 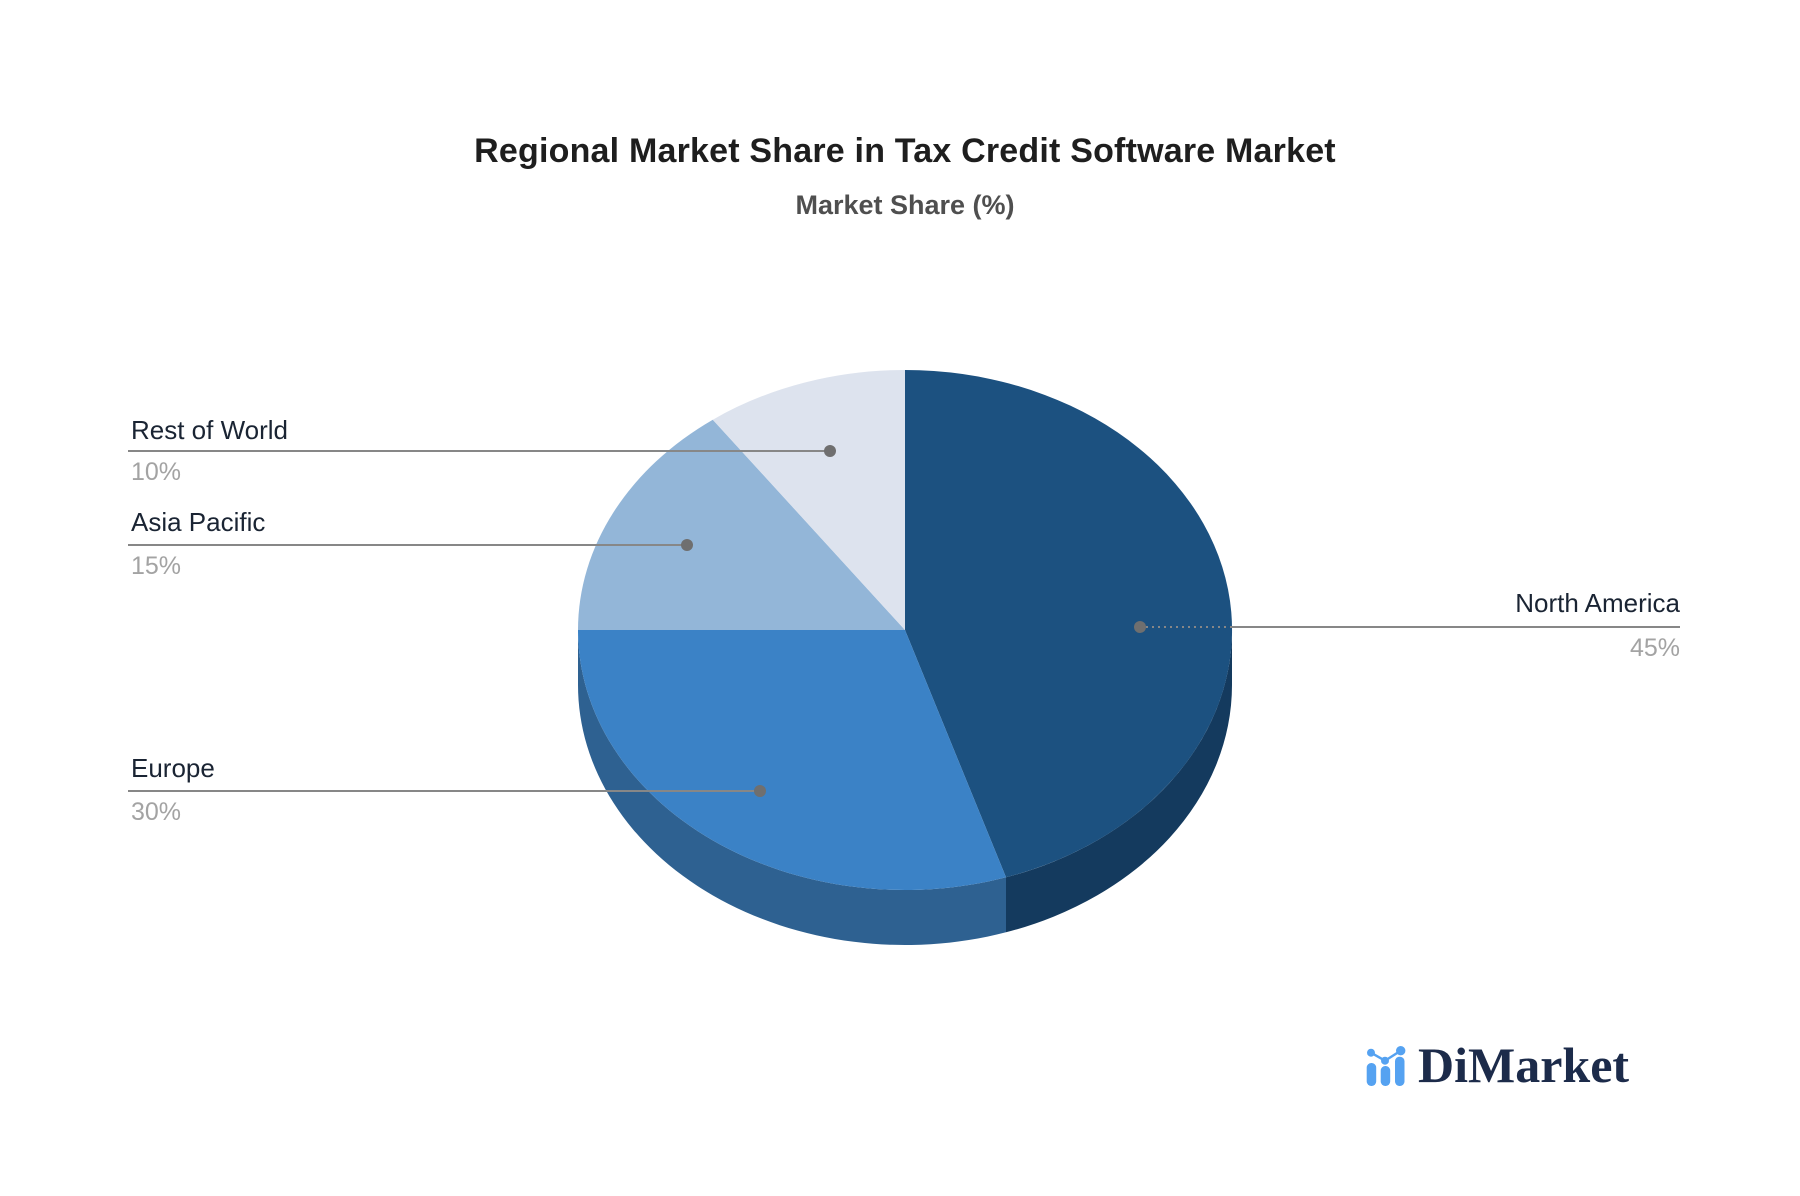 I want to click on callout-label-rest-of-world: Rest of World, so click(x=210, y=430).